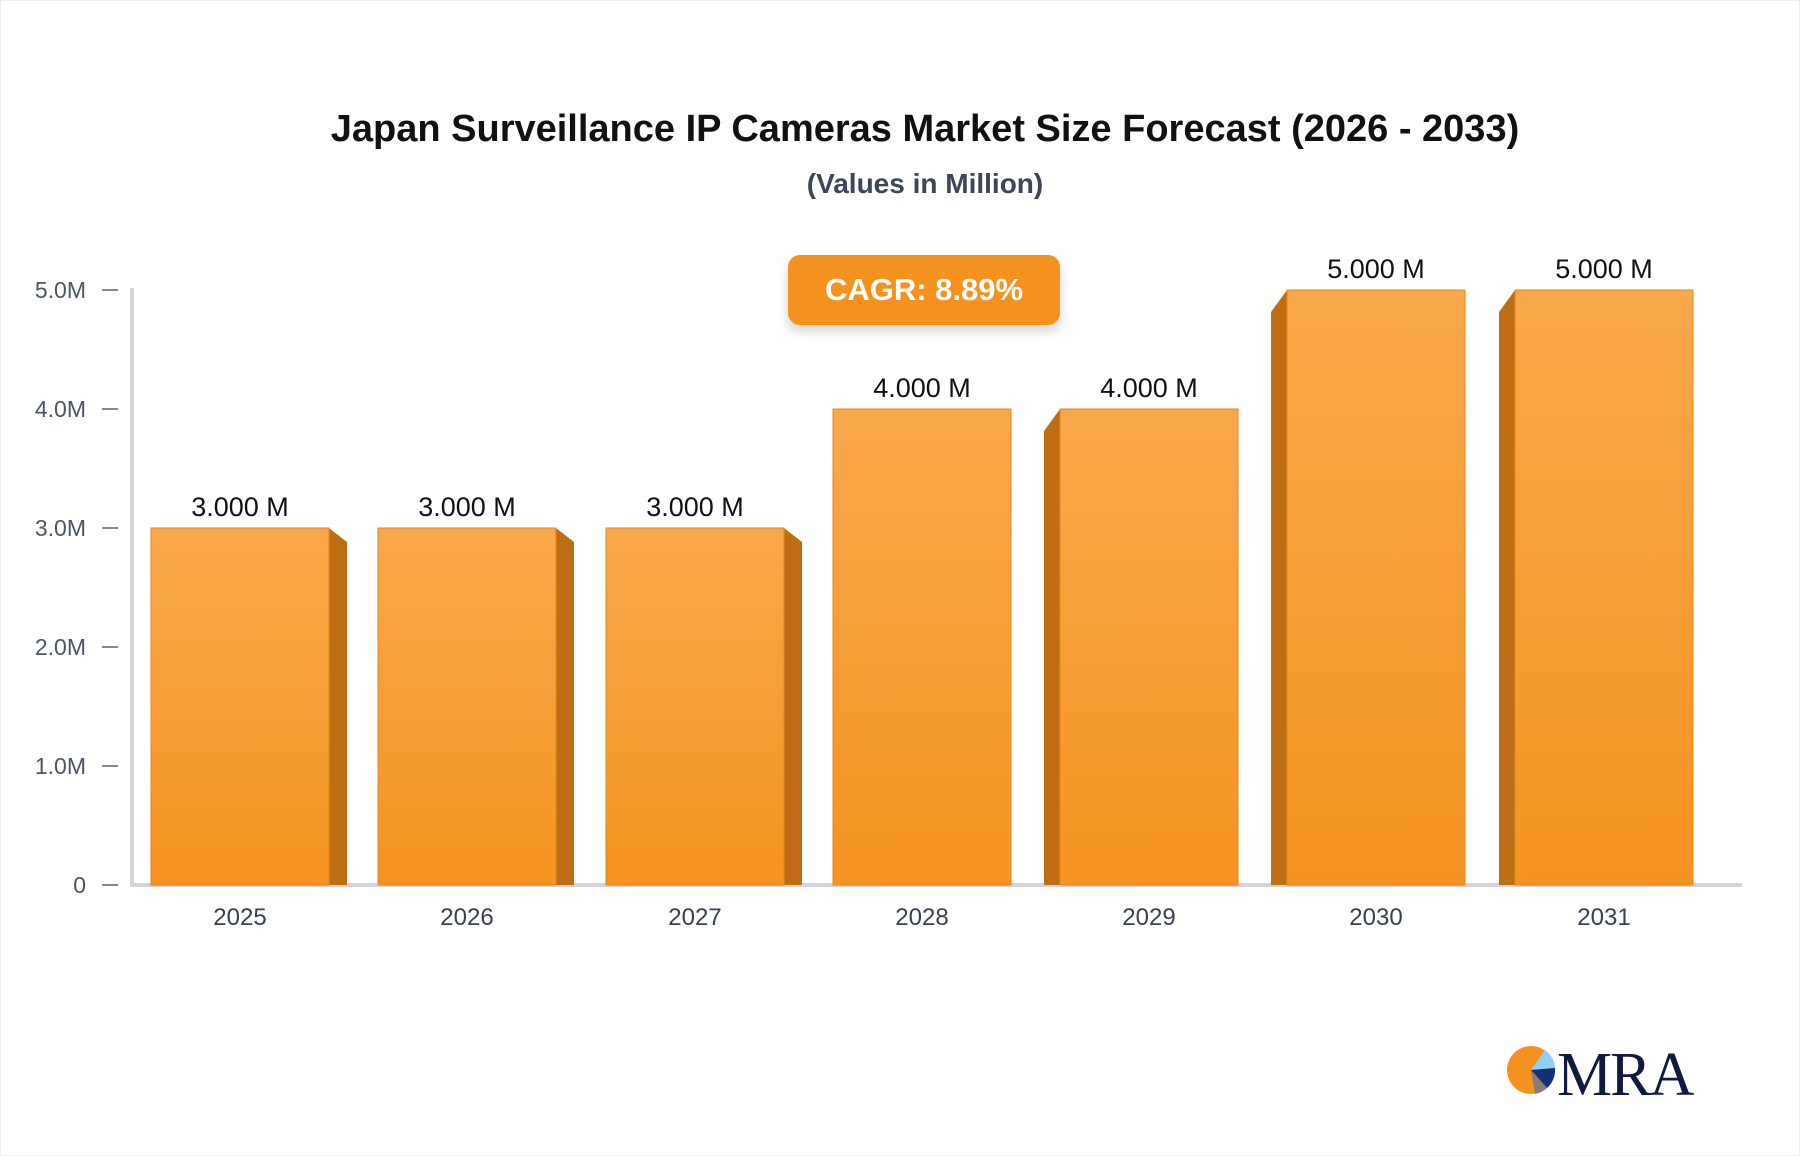  Describe the element at coordinates (60, 528) in the screenshot. I see `y-tick-label: 3.0M` at that location.